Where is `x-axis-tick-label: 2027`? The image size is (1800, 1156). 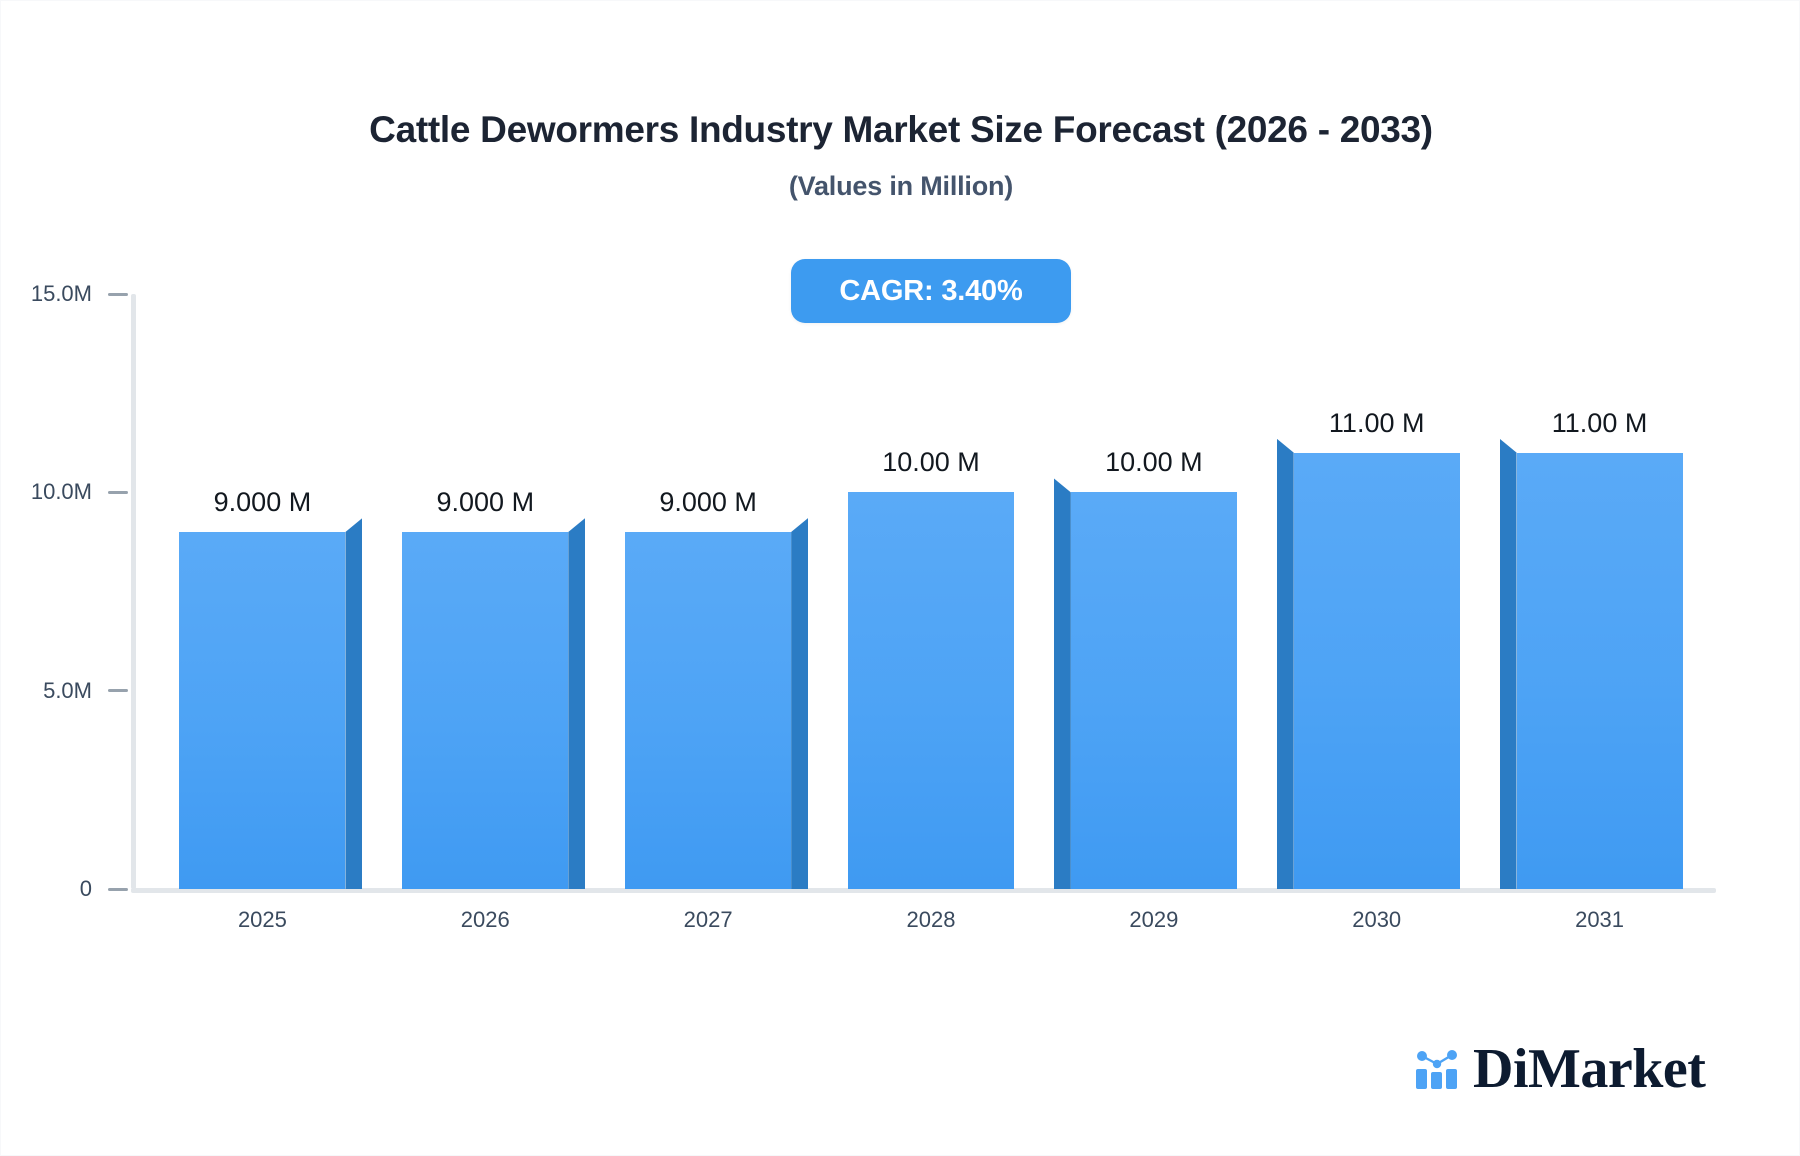
x-axis-tick-label: 2027 is located at coordinates (708, 919).